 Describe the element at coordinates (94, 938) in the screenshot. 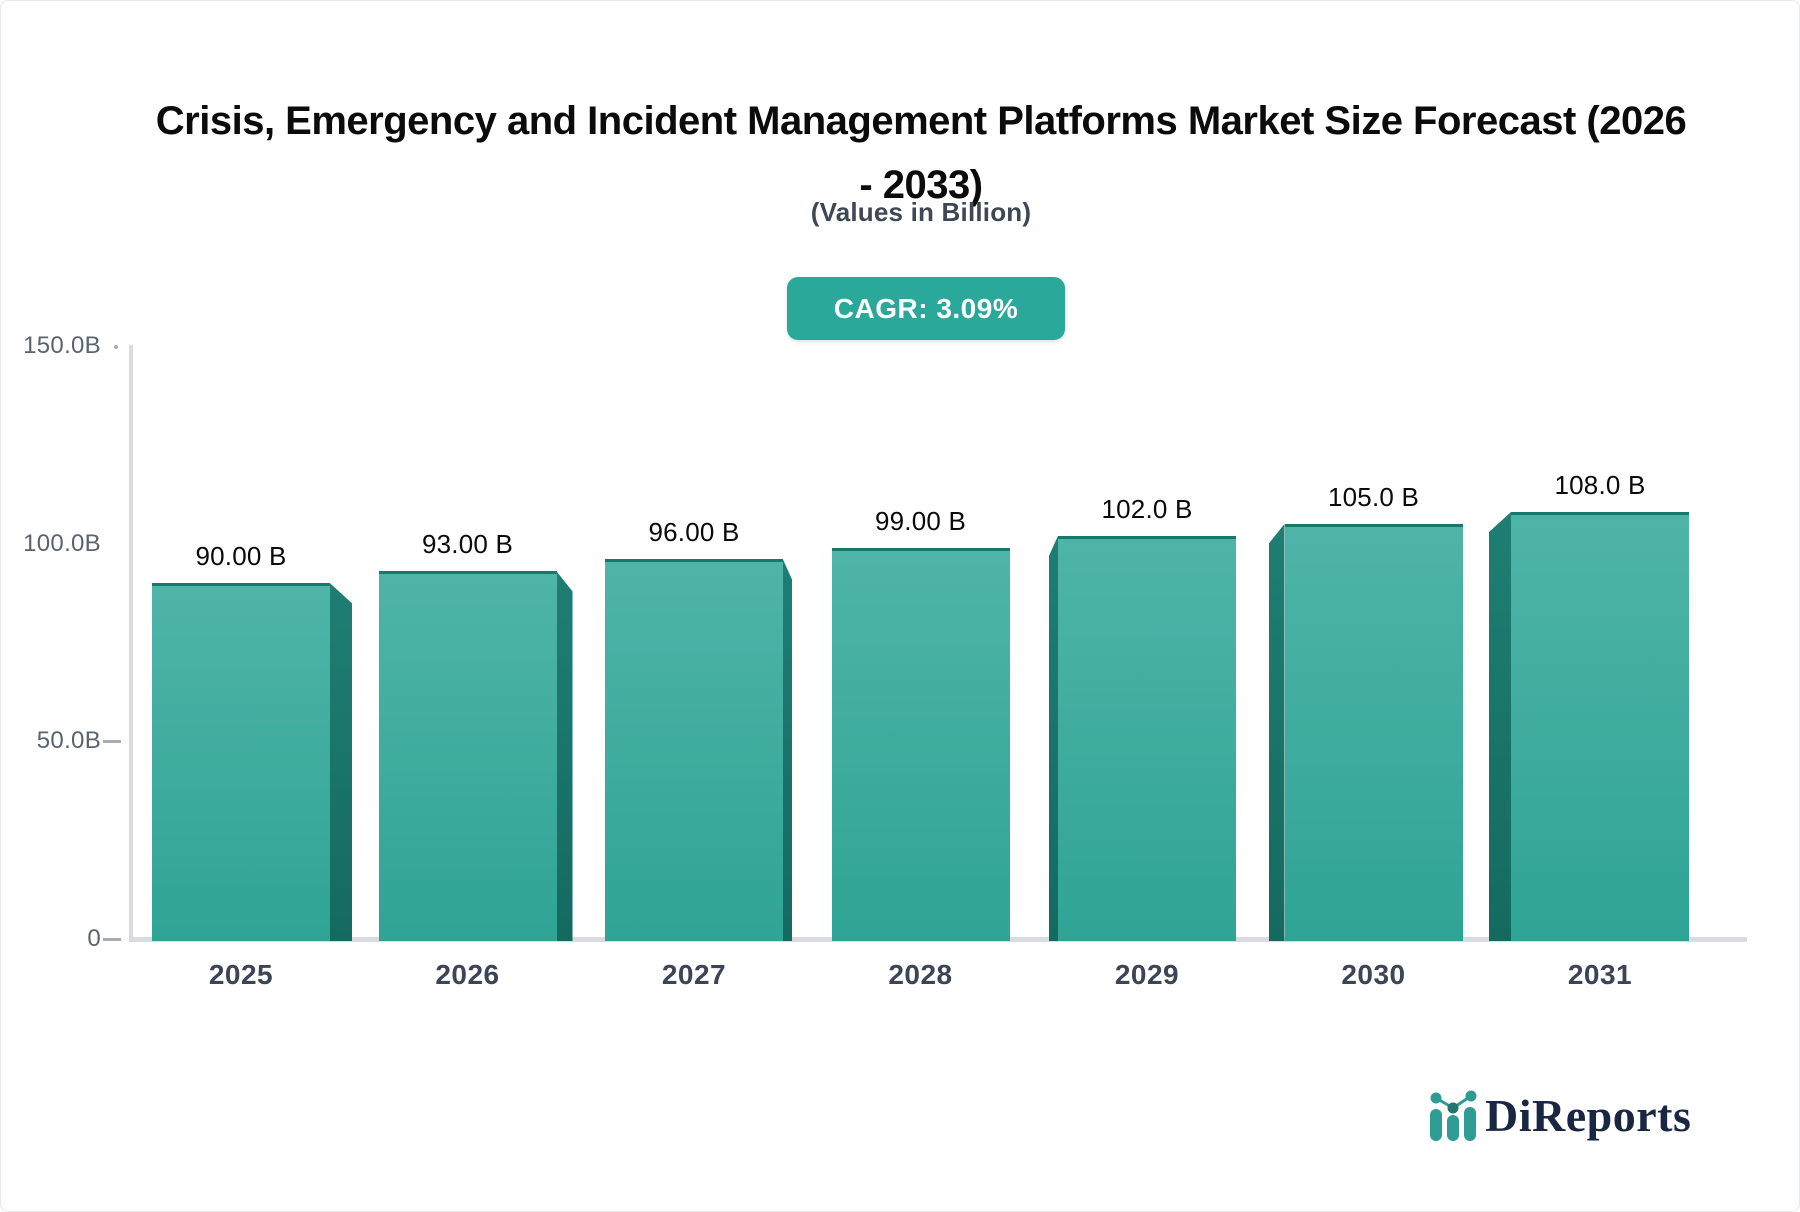

I see `y-axis-label-0: 0` at that location.